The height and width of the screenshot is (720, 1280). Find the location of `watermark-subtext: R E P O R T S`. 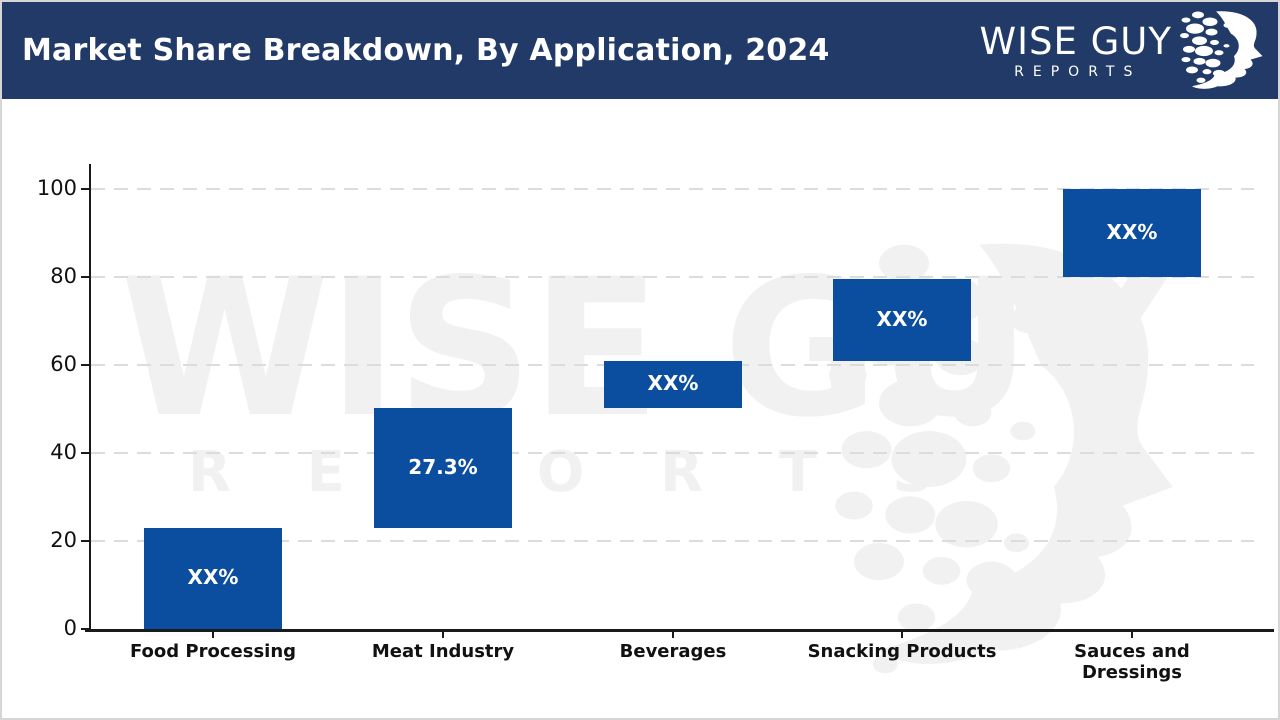

watermark-subtext: R E P O R T S is located at coordinates (574, 472).